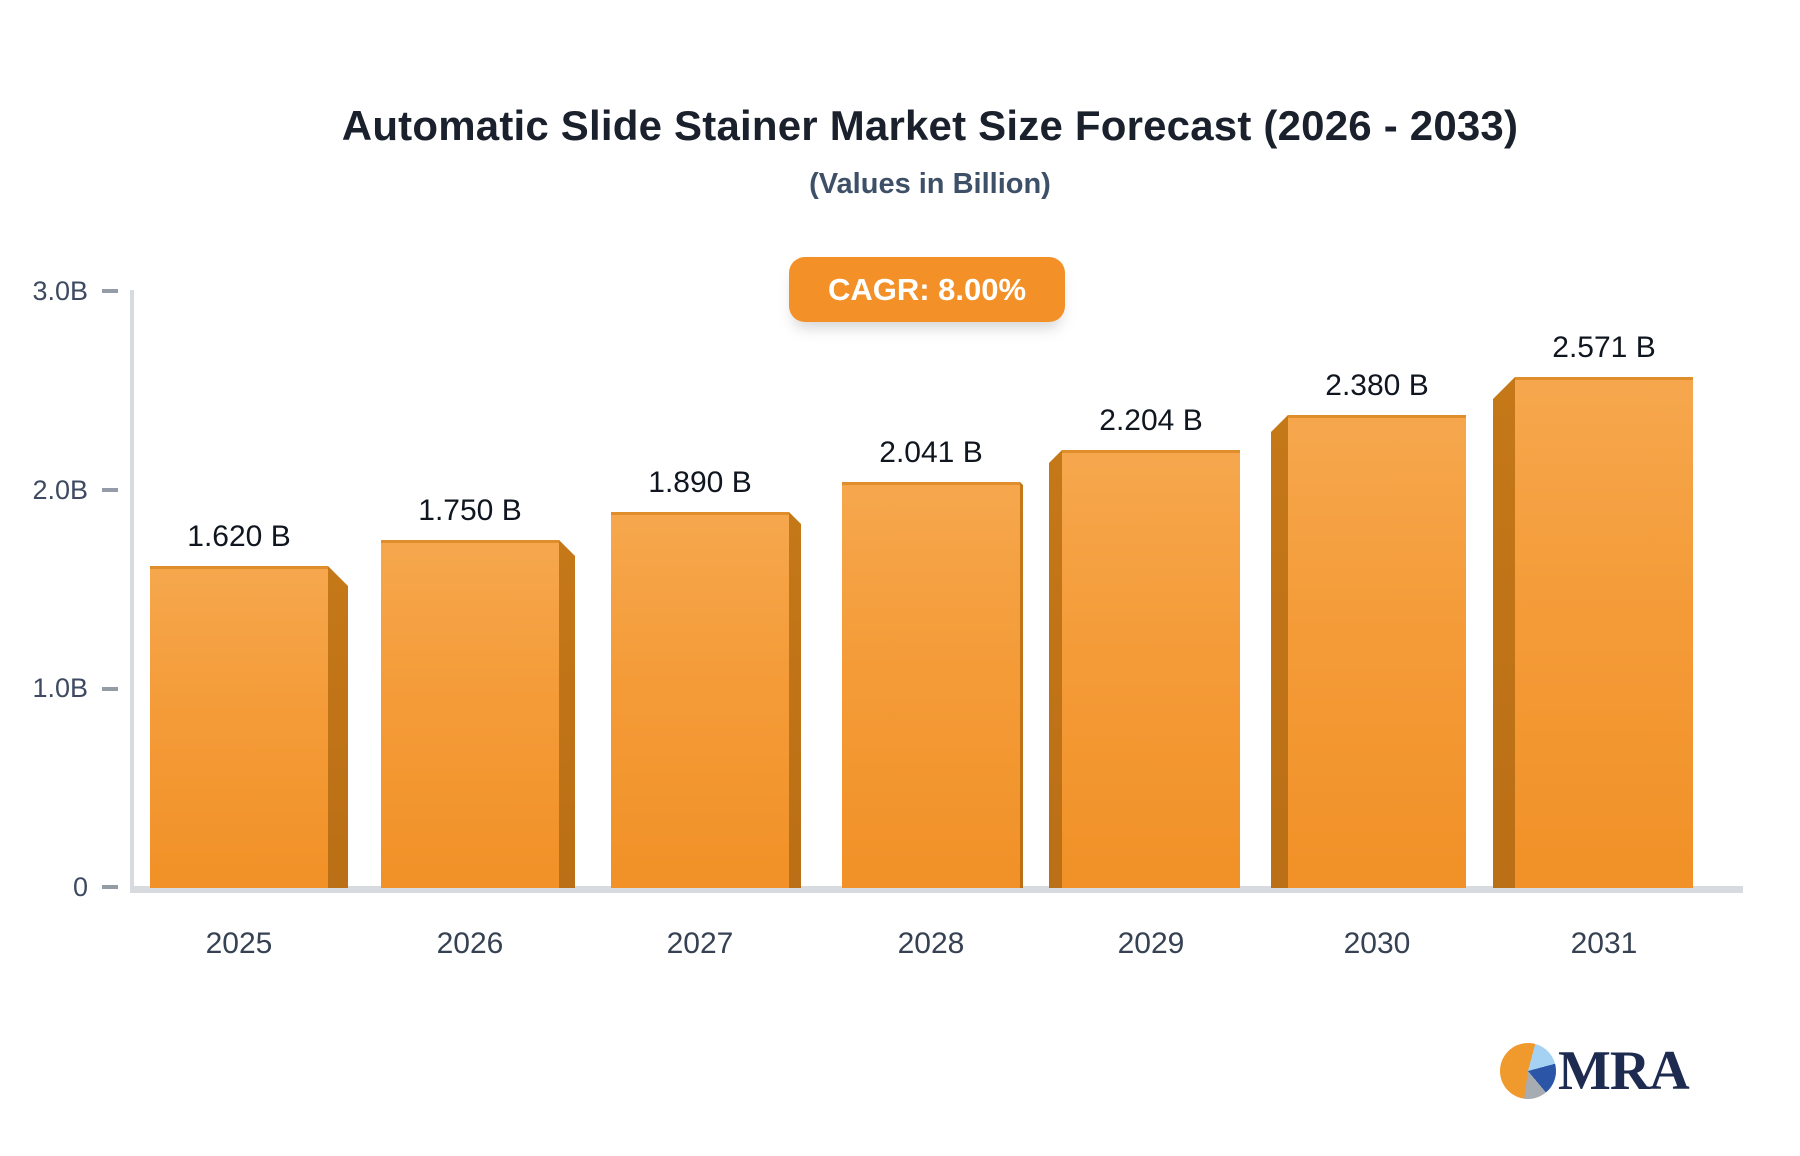 The image size is (1800, 1156). Describe the element at coordinates (239, 536) in the screenshot. I see `bar-value-label: 1.620 B` at that location.